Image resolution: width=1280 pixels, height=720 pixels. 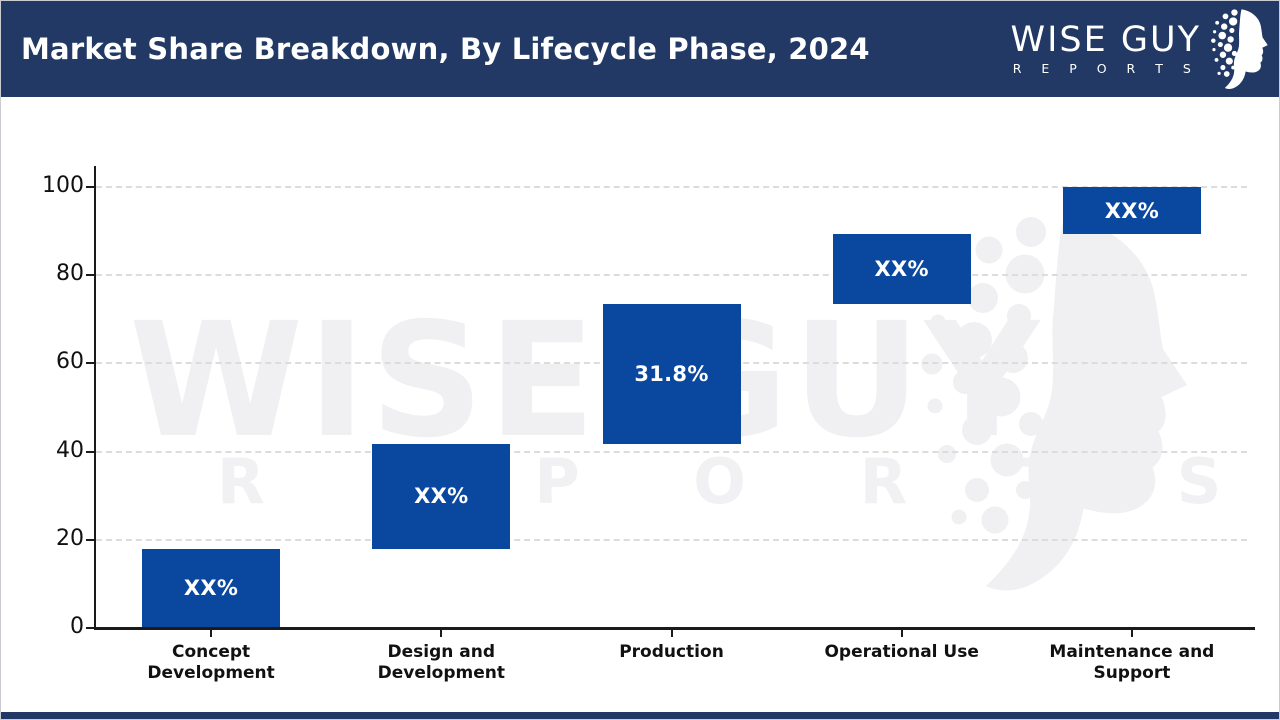 I want to click on footer-bar, so click(x=640, y=715).